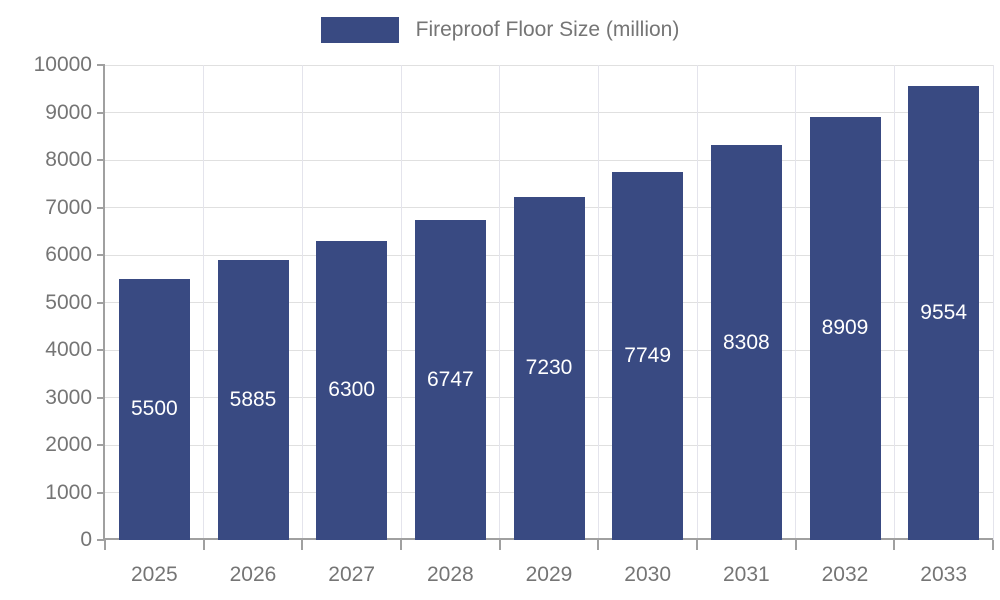  What do you see at coordinates (68, 112) in the screenshot?
I see `y-tick-label: 9000` at bounding box center [68, 112].